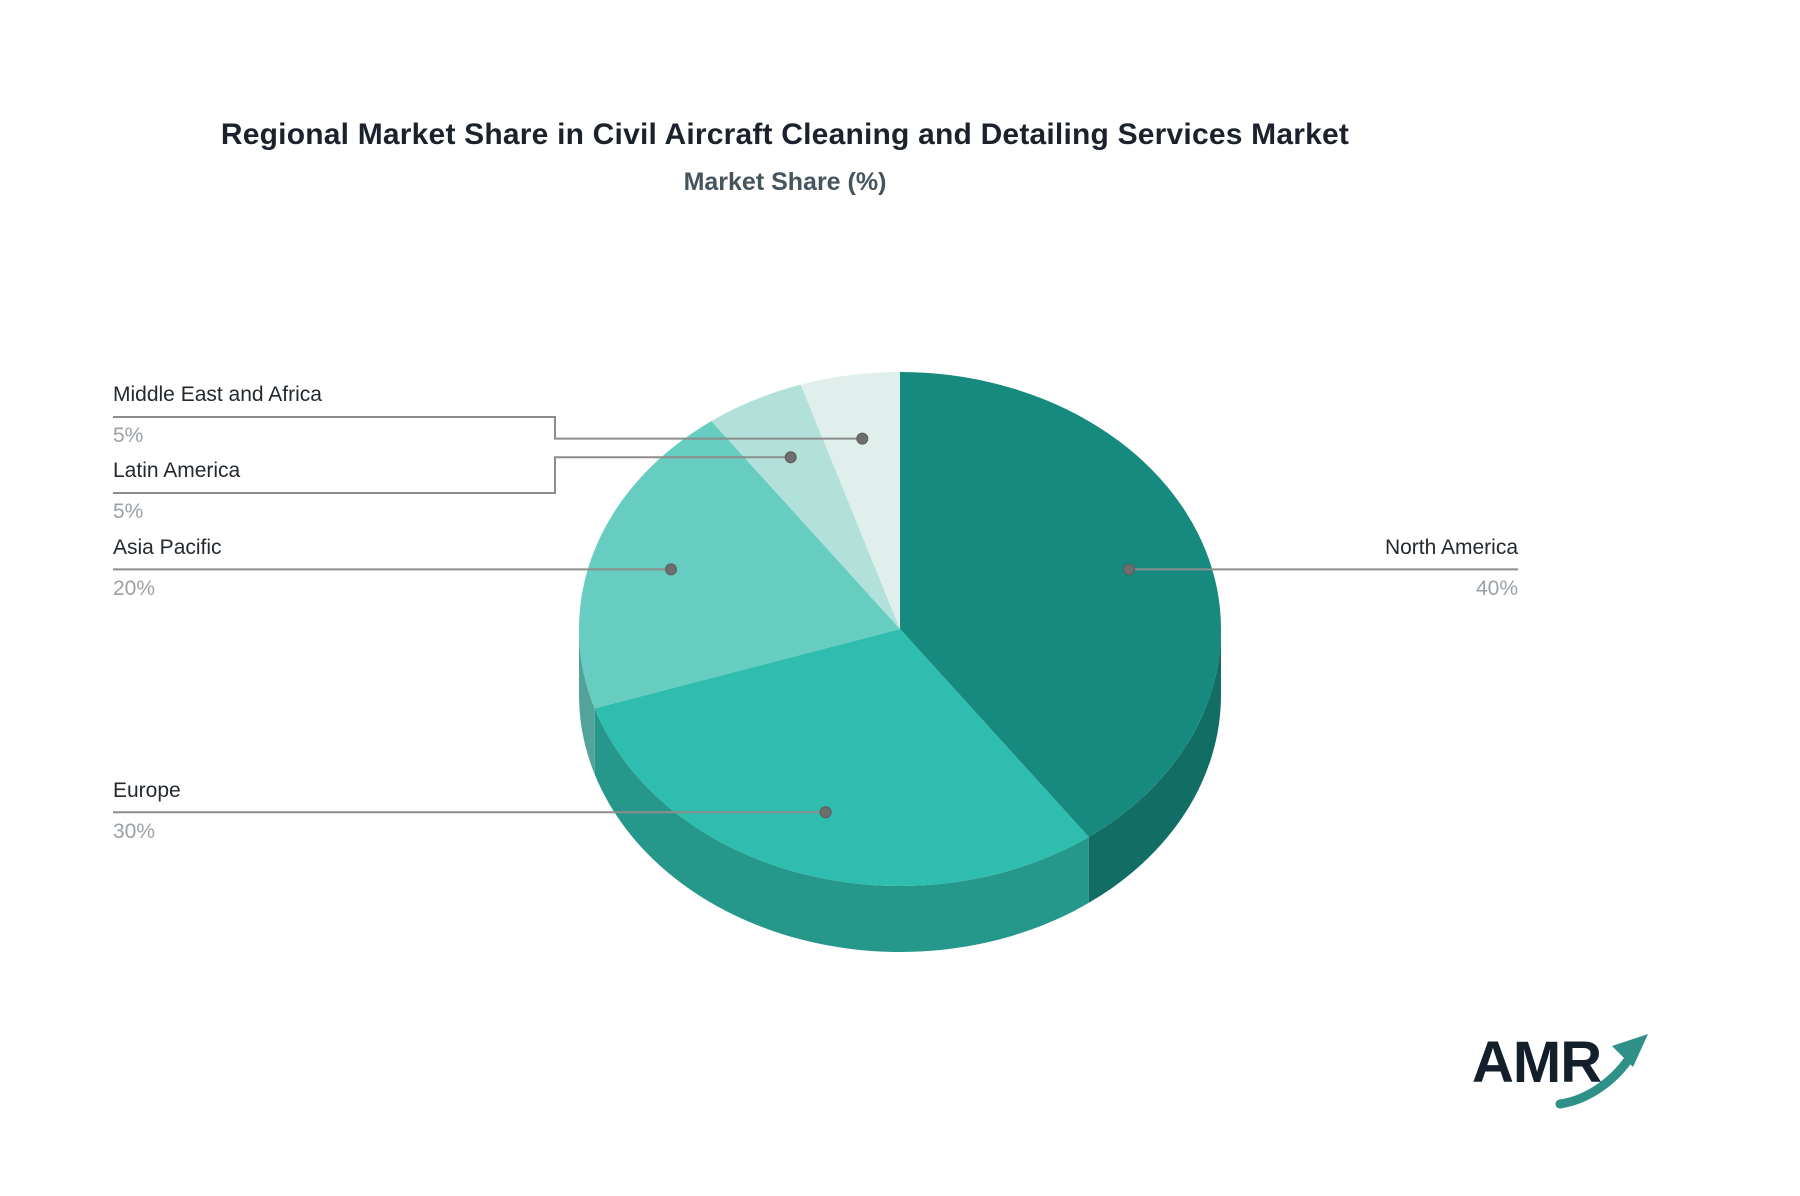  I want to click on pie-slice-europe, so click(841, 757).